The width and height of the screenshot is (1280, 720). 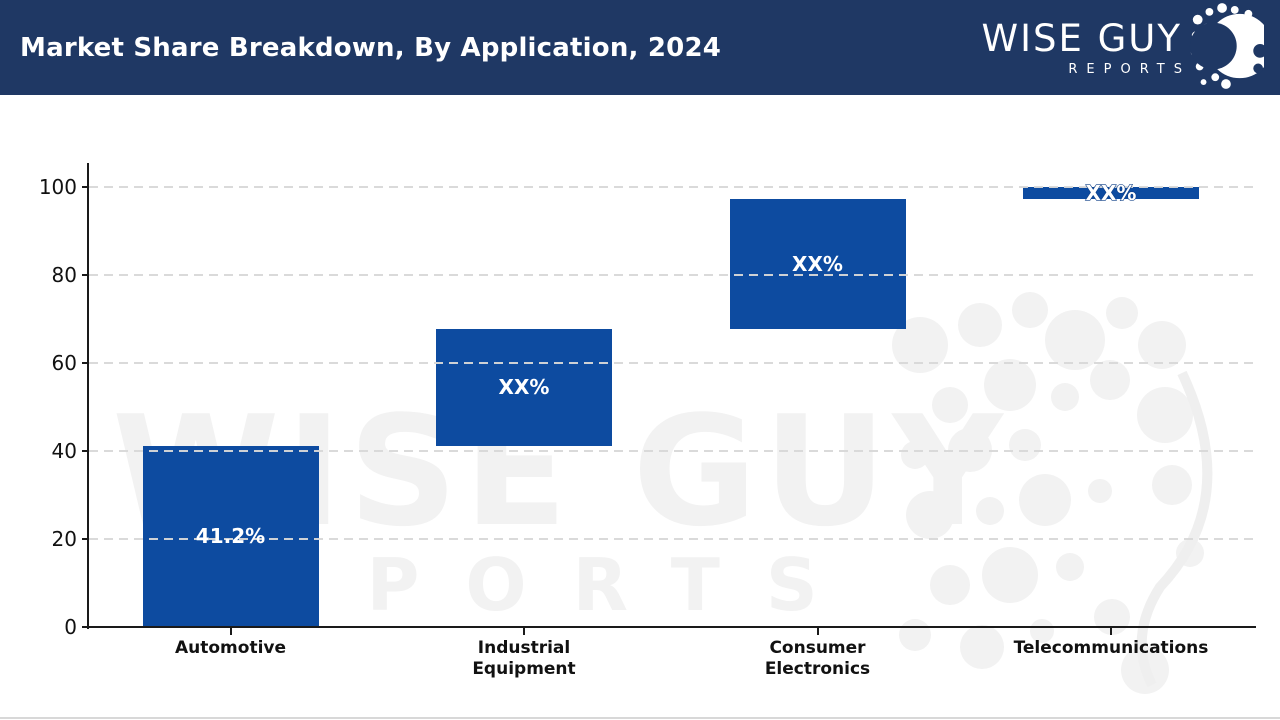 I want to click on brand-name: WISE GUY, so click(x=1081, y=38).